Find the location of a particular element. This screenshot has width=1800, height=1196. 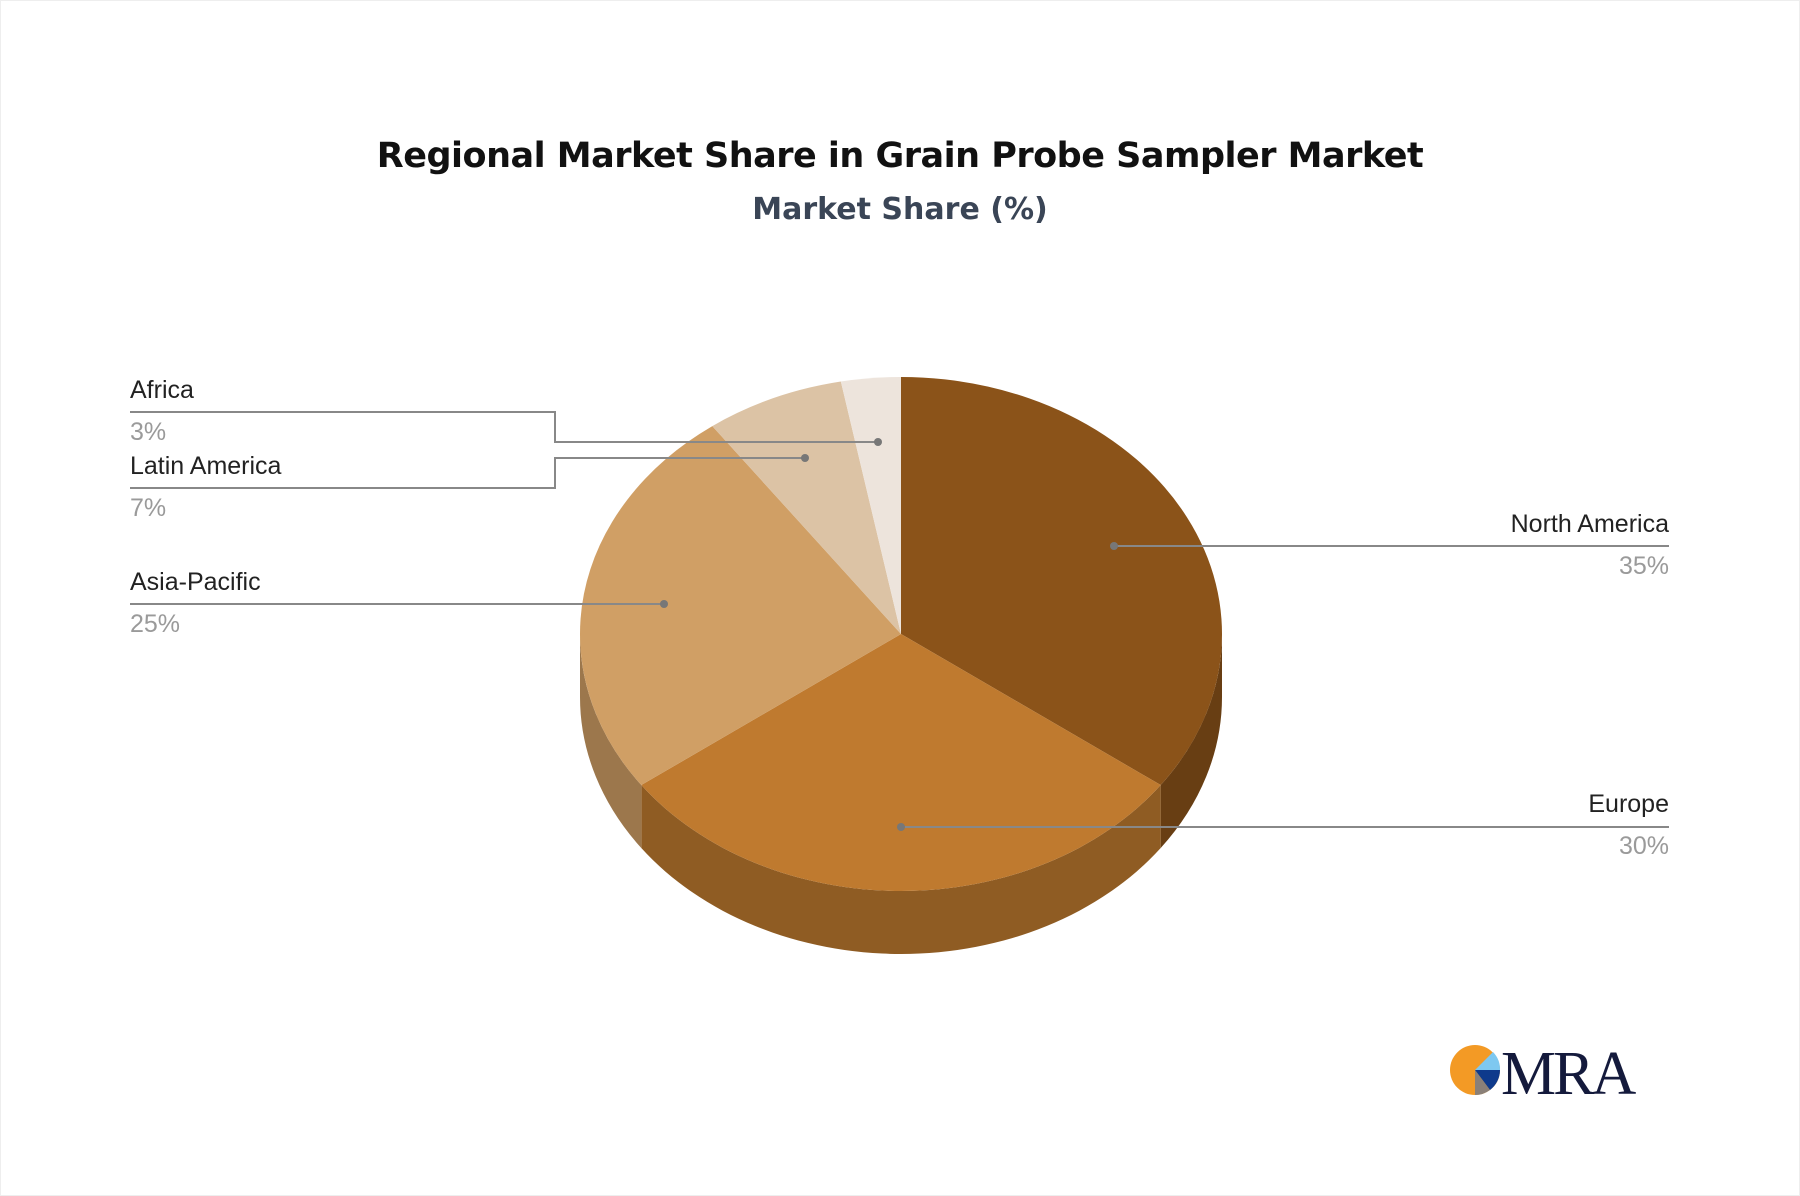

mra-logo: MRA is located at coordinates (1544, 1070).